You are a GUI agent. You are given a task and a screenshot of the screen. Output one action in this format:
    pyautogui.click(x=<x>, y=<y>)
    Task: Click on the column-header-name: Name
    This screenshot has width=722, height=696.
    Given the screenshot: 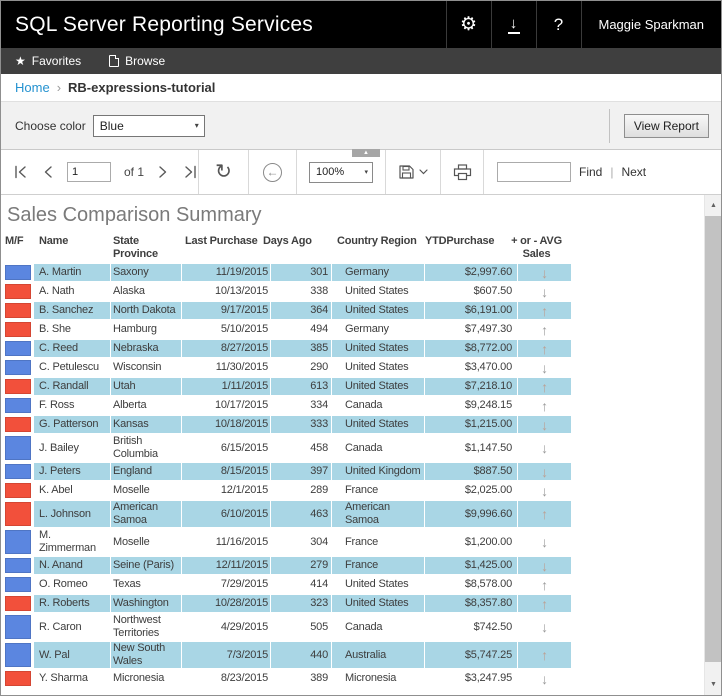 What is the action you would take?
    pyautogui.click(x=54, y=241)
    